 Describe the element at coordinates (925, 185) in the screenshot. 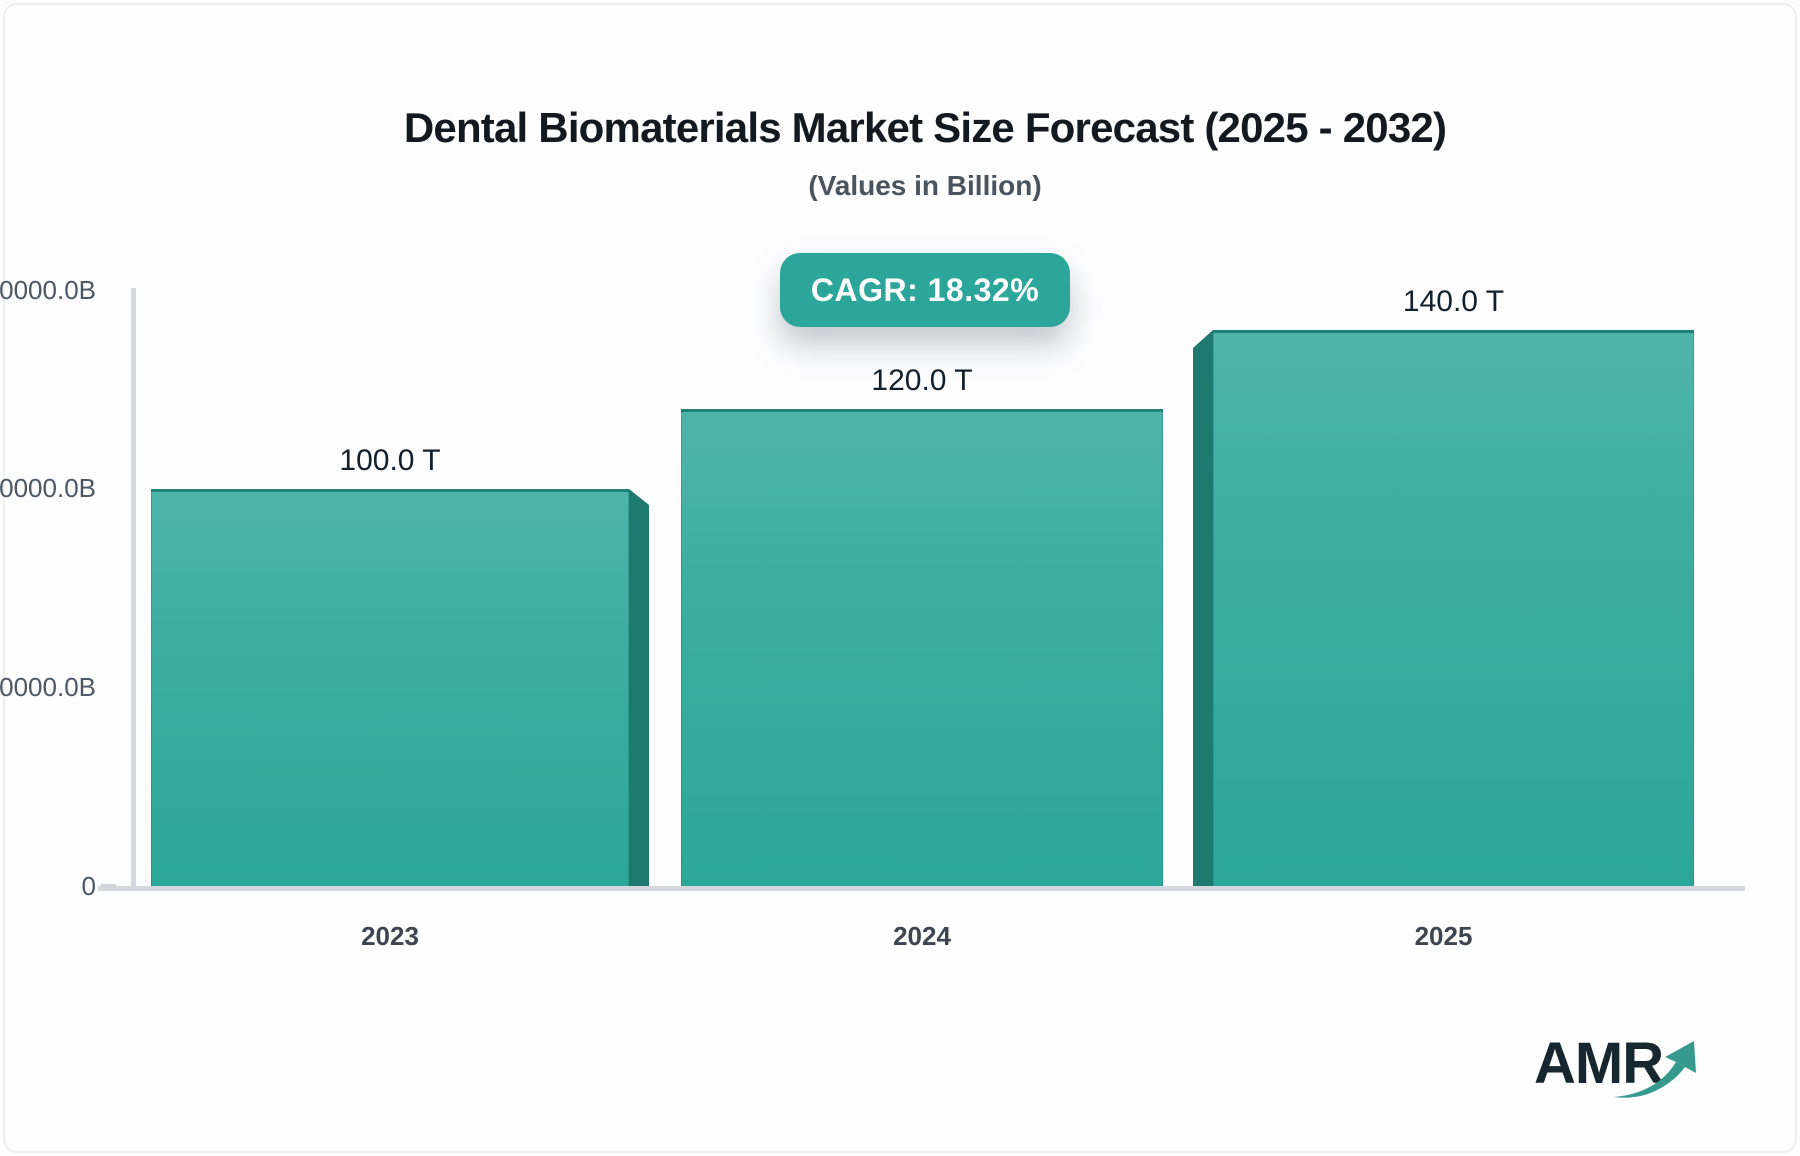

I see `chart-subtitle: (Values in Billion)` at that location.